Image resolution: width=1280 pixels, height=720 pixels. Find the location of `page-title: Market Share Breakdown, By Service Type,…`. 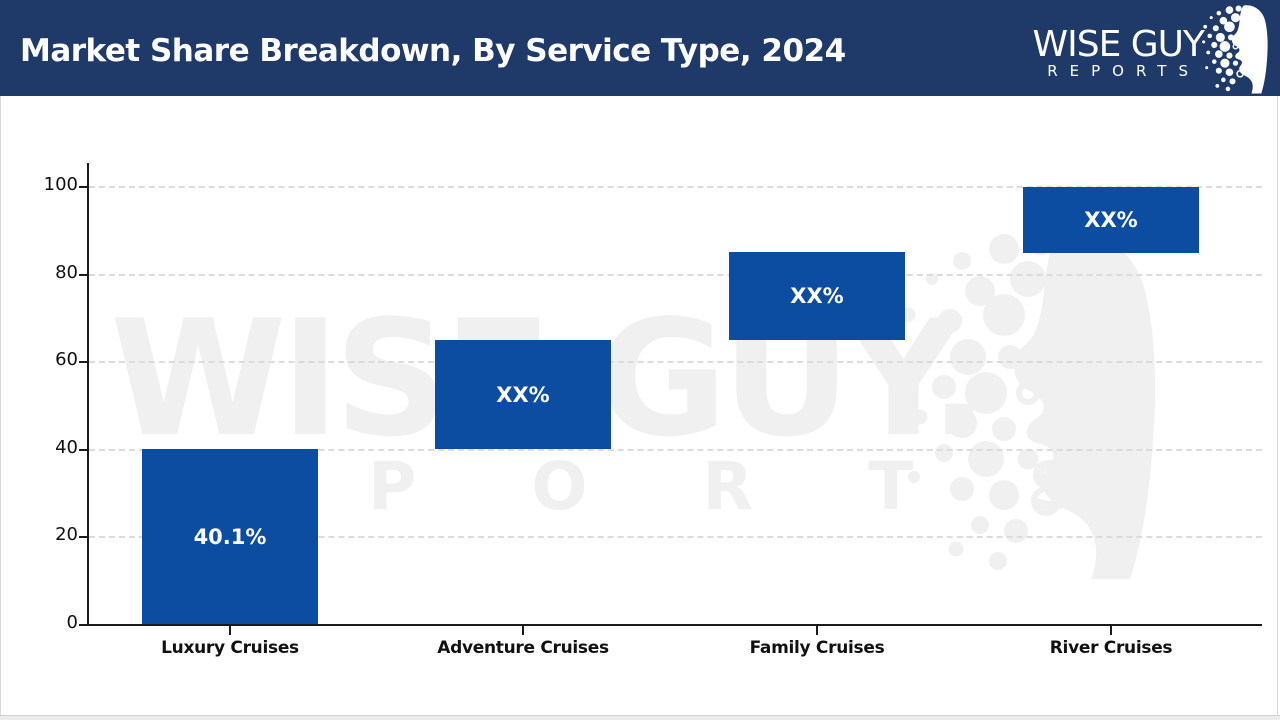

page-title: Market Share Breakdown, By Service Type,… is located at coordinates (433, 51).